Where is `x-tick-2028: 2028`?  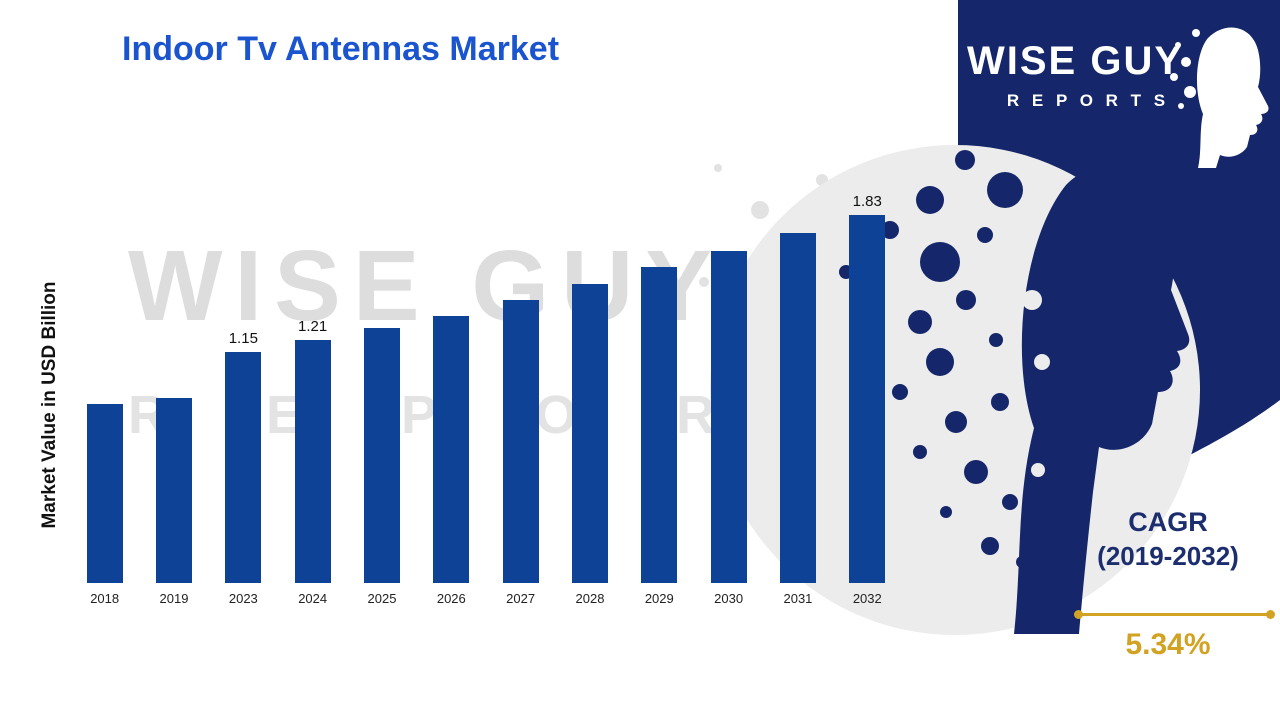 x-tick-2028: 2028 is located at coordinates (590, 598).